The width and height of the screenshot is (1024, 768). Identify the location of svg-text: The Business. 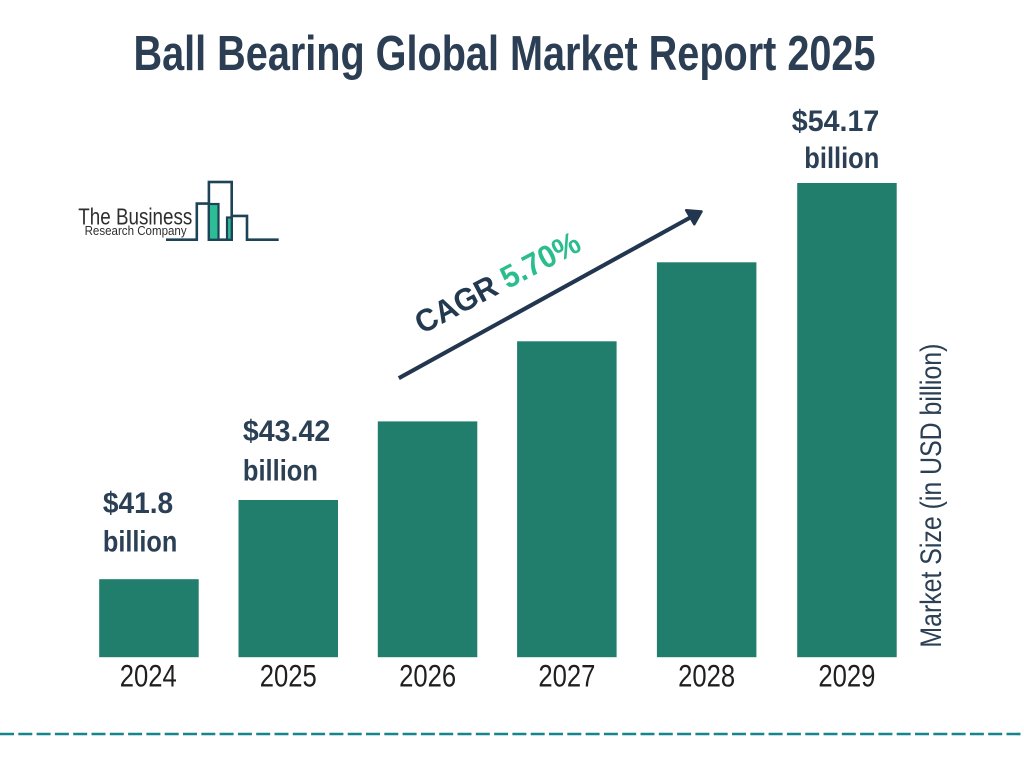
(135, 217).